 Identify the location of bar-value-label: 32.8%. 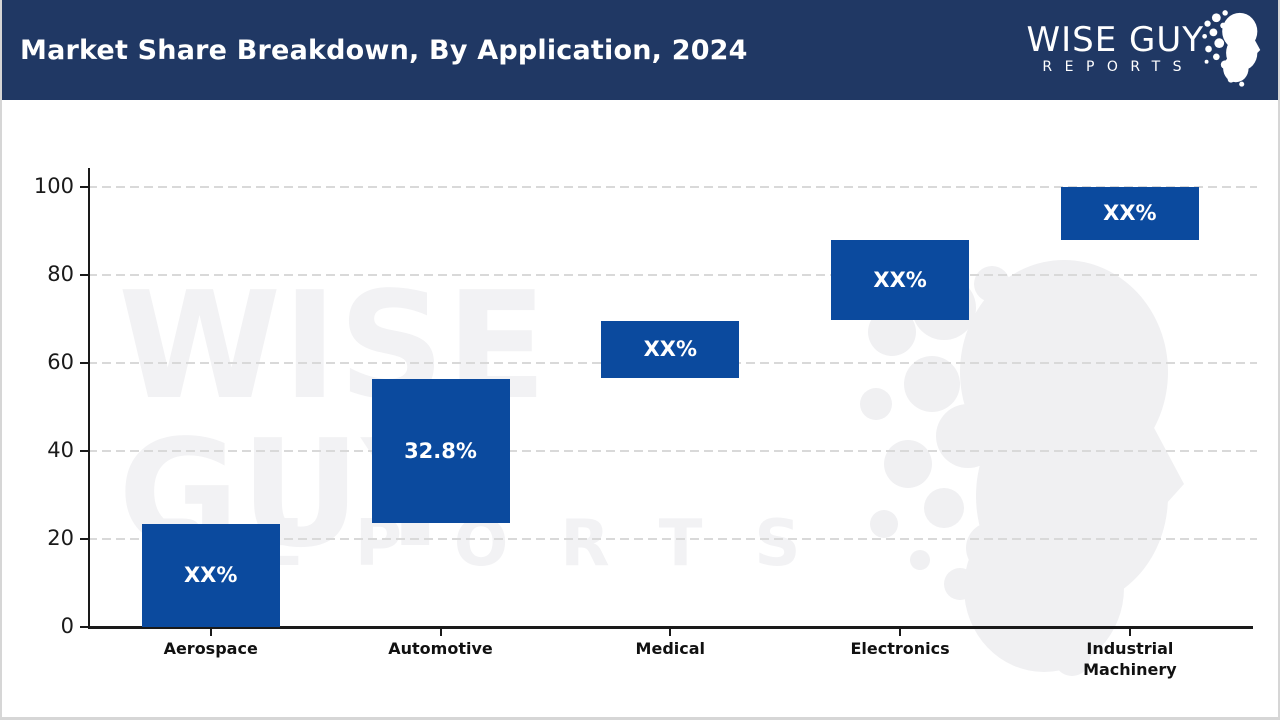
(440, 450).